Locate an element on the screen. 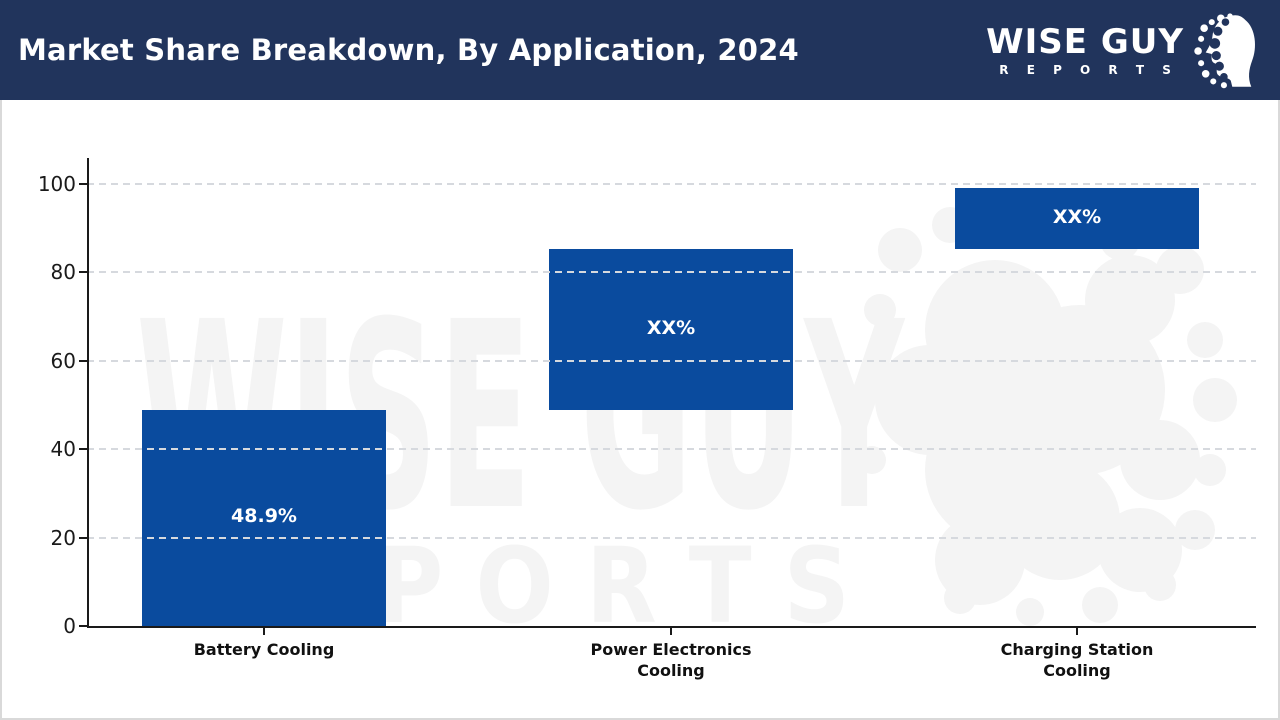 This screenshot has height=720, width=1280. bar-value-label-power-electronics-cooling: XX% is located at coordinates (671, 327).